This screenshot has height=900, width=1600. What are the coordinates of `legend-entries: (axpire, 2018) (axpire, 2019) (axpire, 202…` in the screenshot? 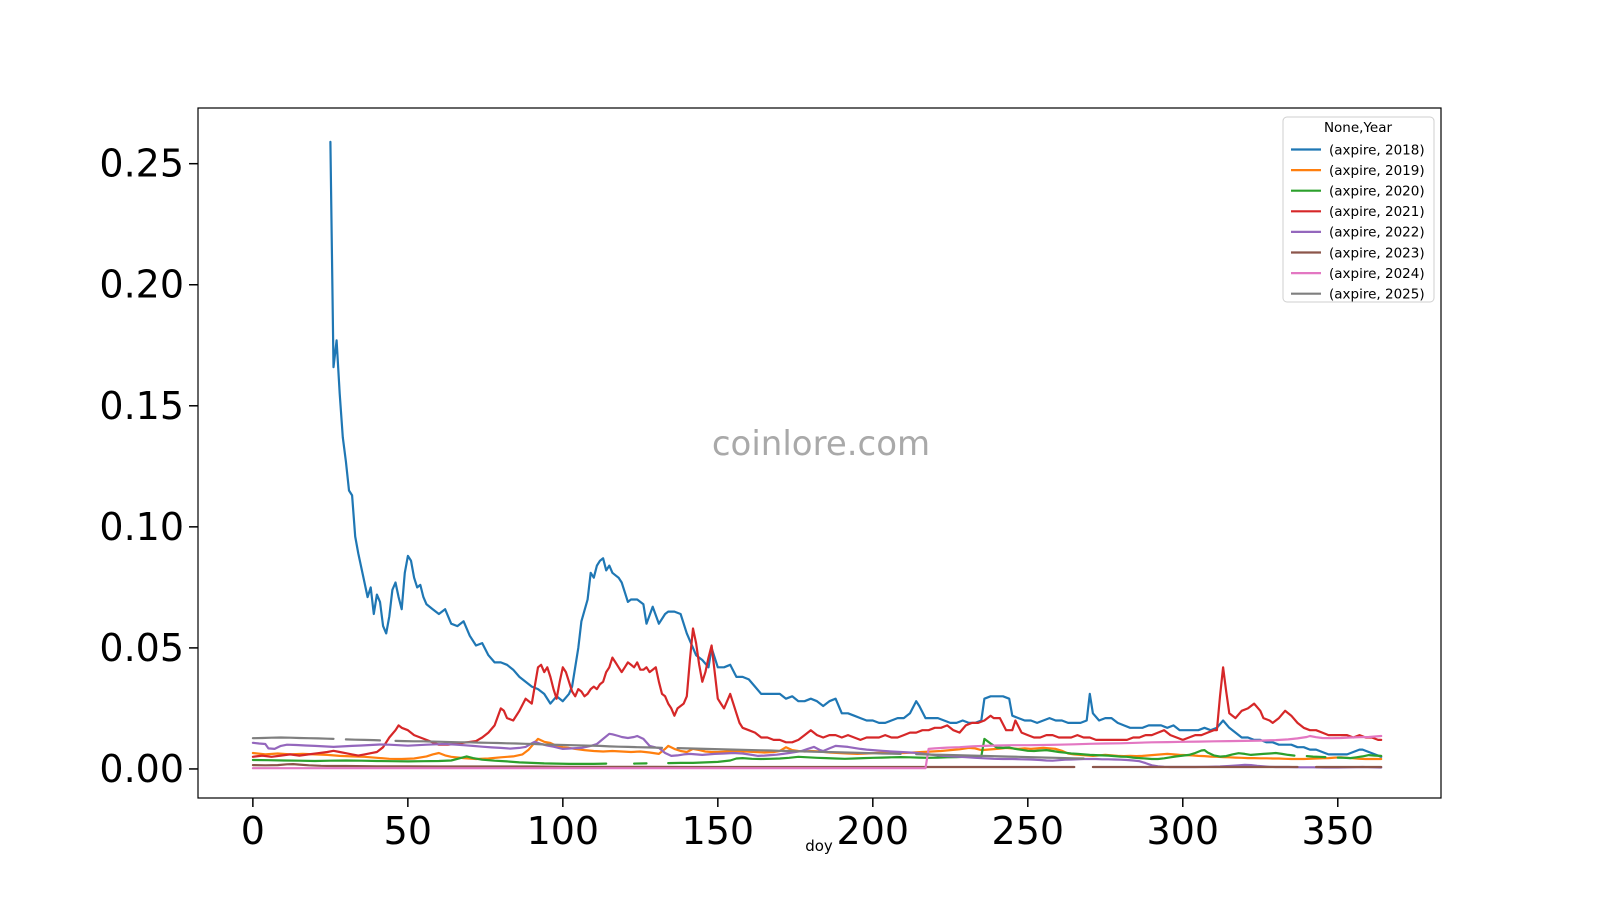 It's located at (1358, 222).